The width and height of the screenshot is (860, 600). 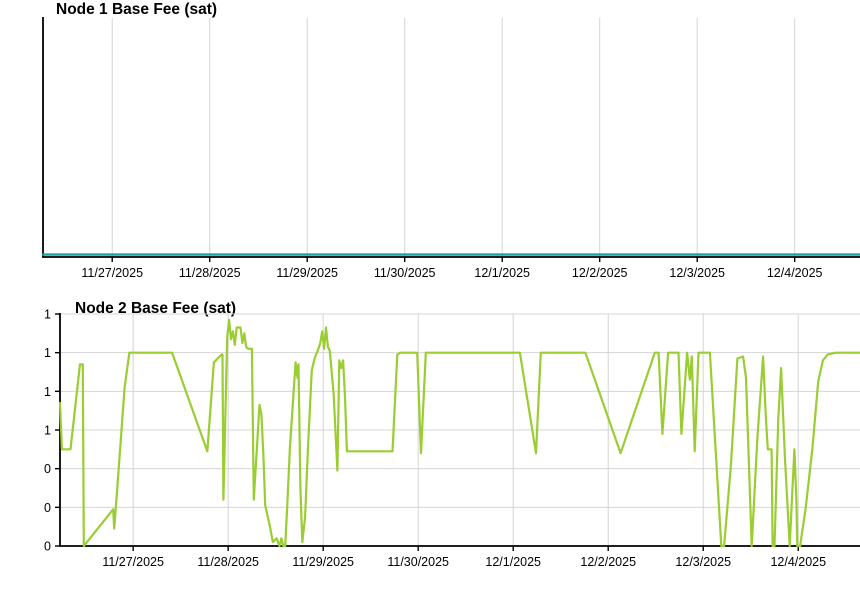 I want to click on node2-chart-title: Node 2 Base Fee (sat), so click(x=156, y=308).